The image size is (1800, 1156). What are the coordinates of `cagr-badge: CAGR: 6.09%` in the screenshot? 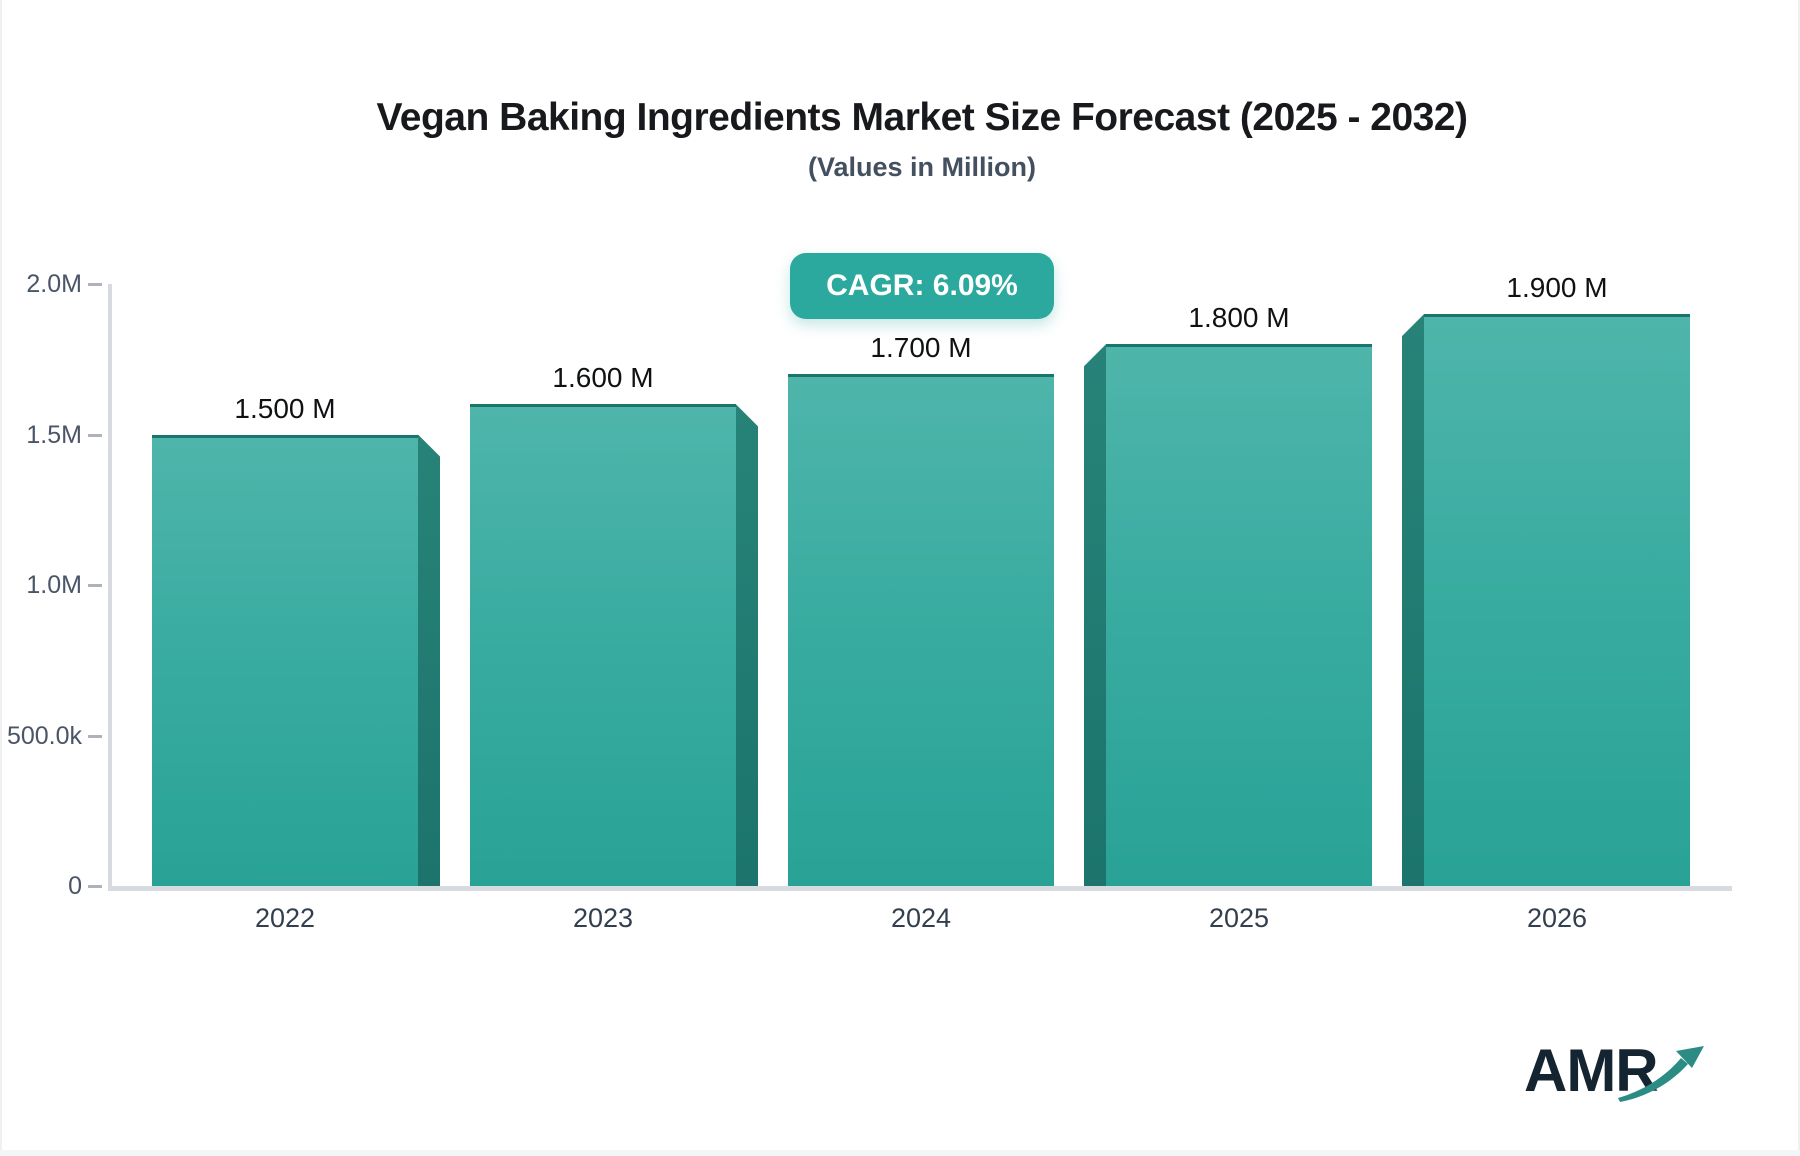 It's located at (922, 286).